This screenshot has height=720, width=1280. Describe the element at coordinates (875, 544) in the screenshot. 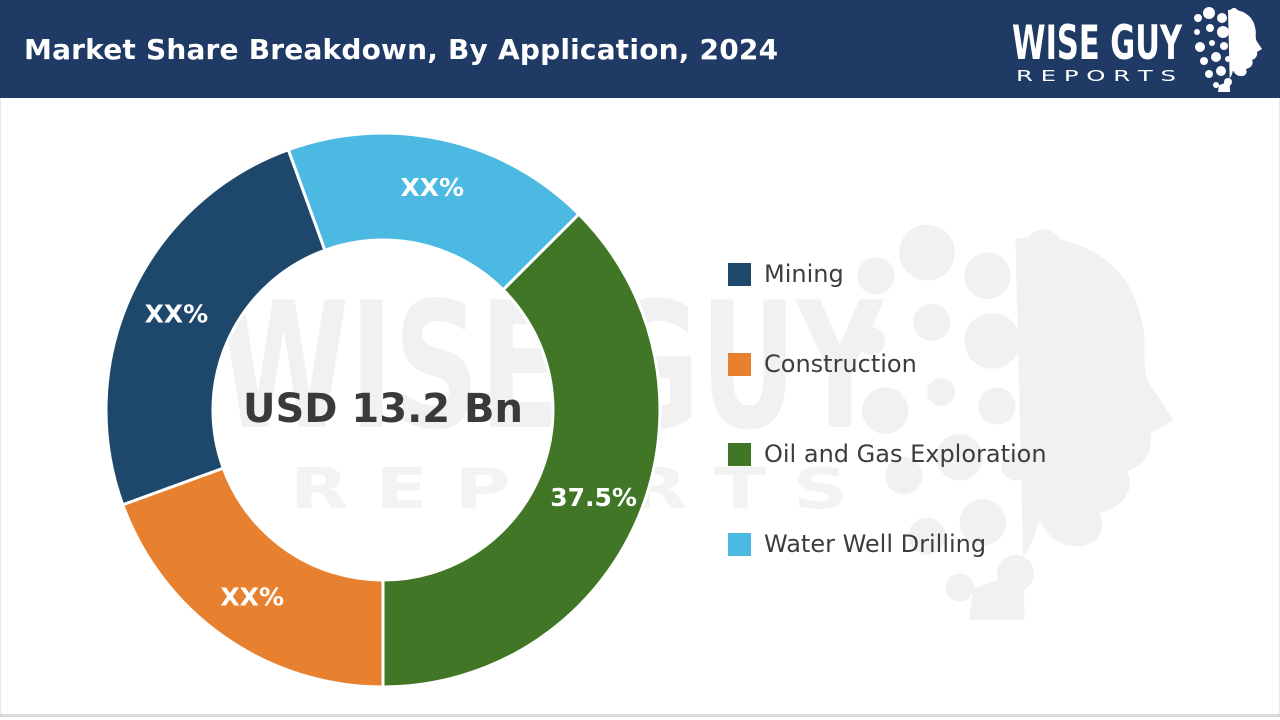

I see `legend-label: Water Well Drilling` at that location.